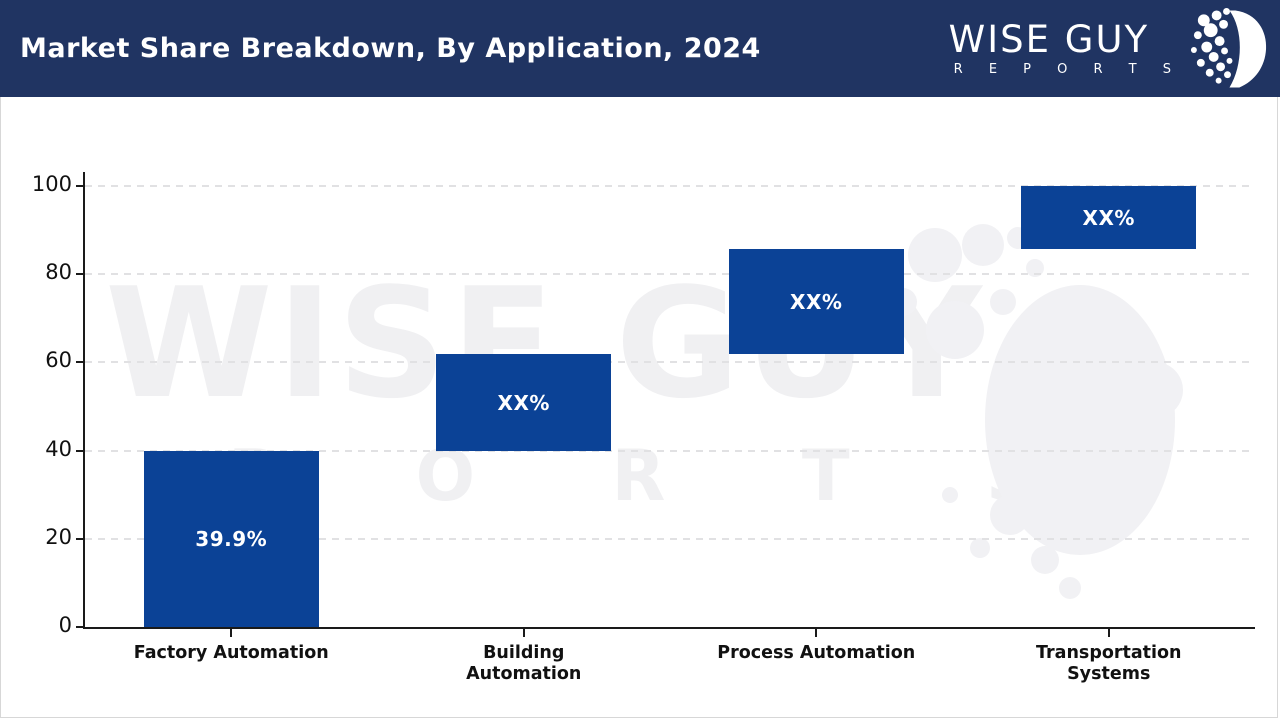 This screenshot has height=720, width=1280. I want to click on bar-value-label: 39.9%, so click(231, 539).